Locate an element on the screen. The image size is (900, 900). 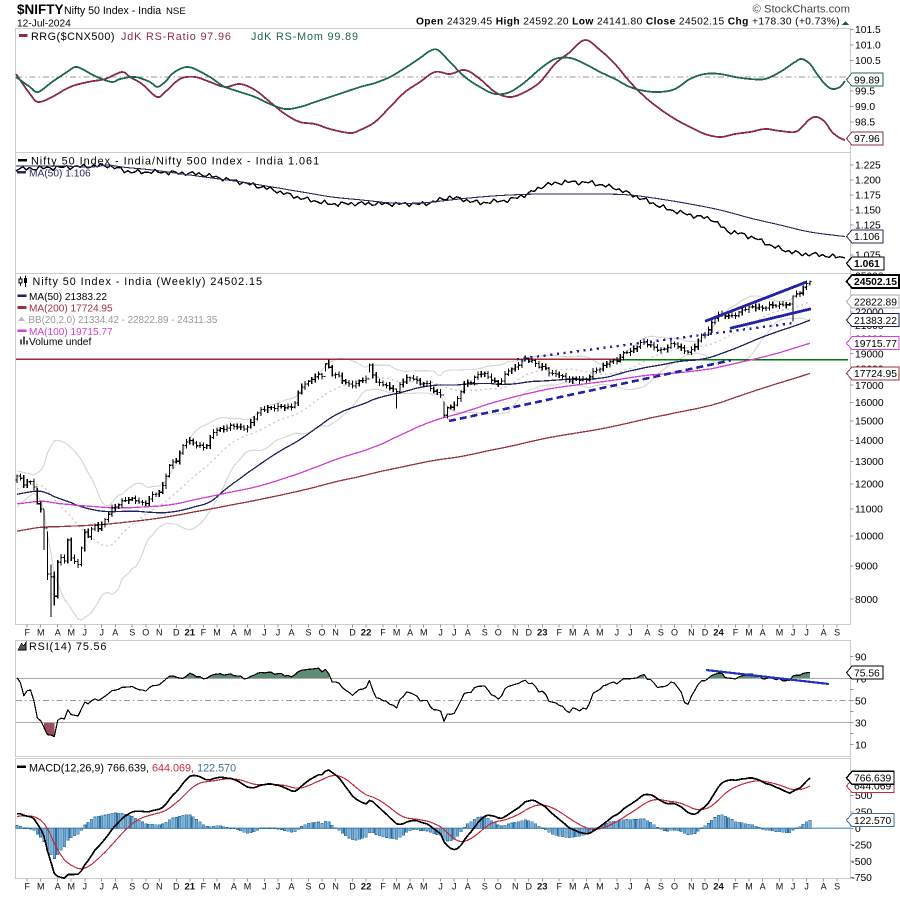
svg-text: 1.106 is located at coordinates (867, 237).